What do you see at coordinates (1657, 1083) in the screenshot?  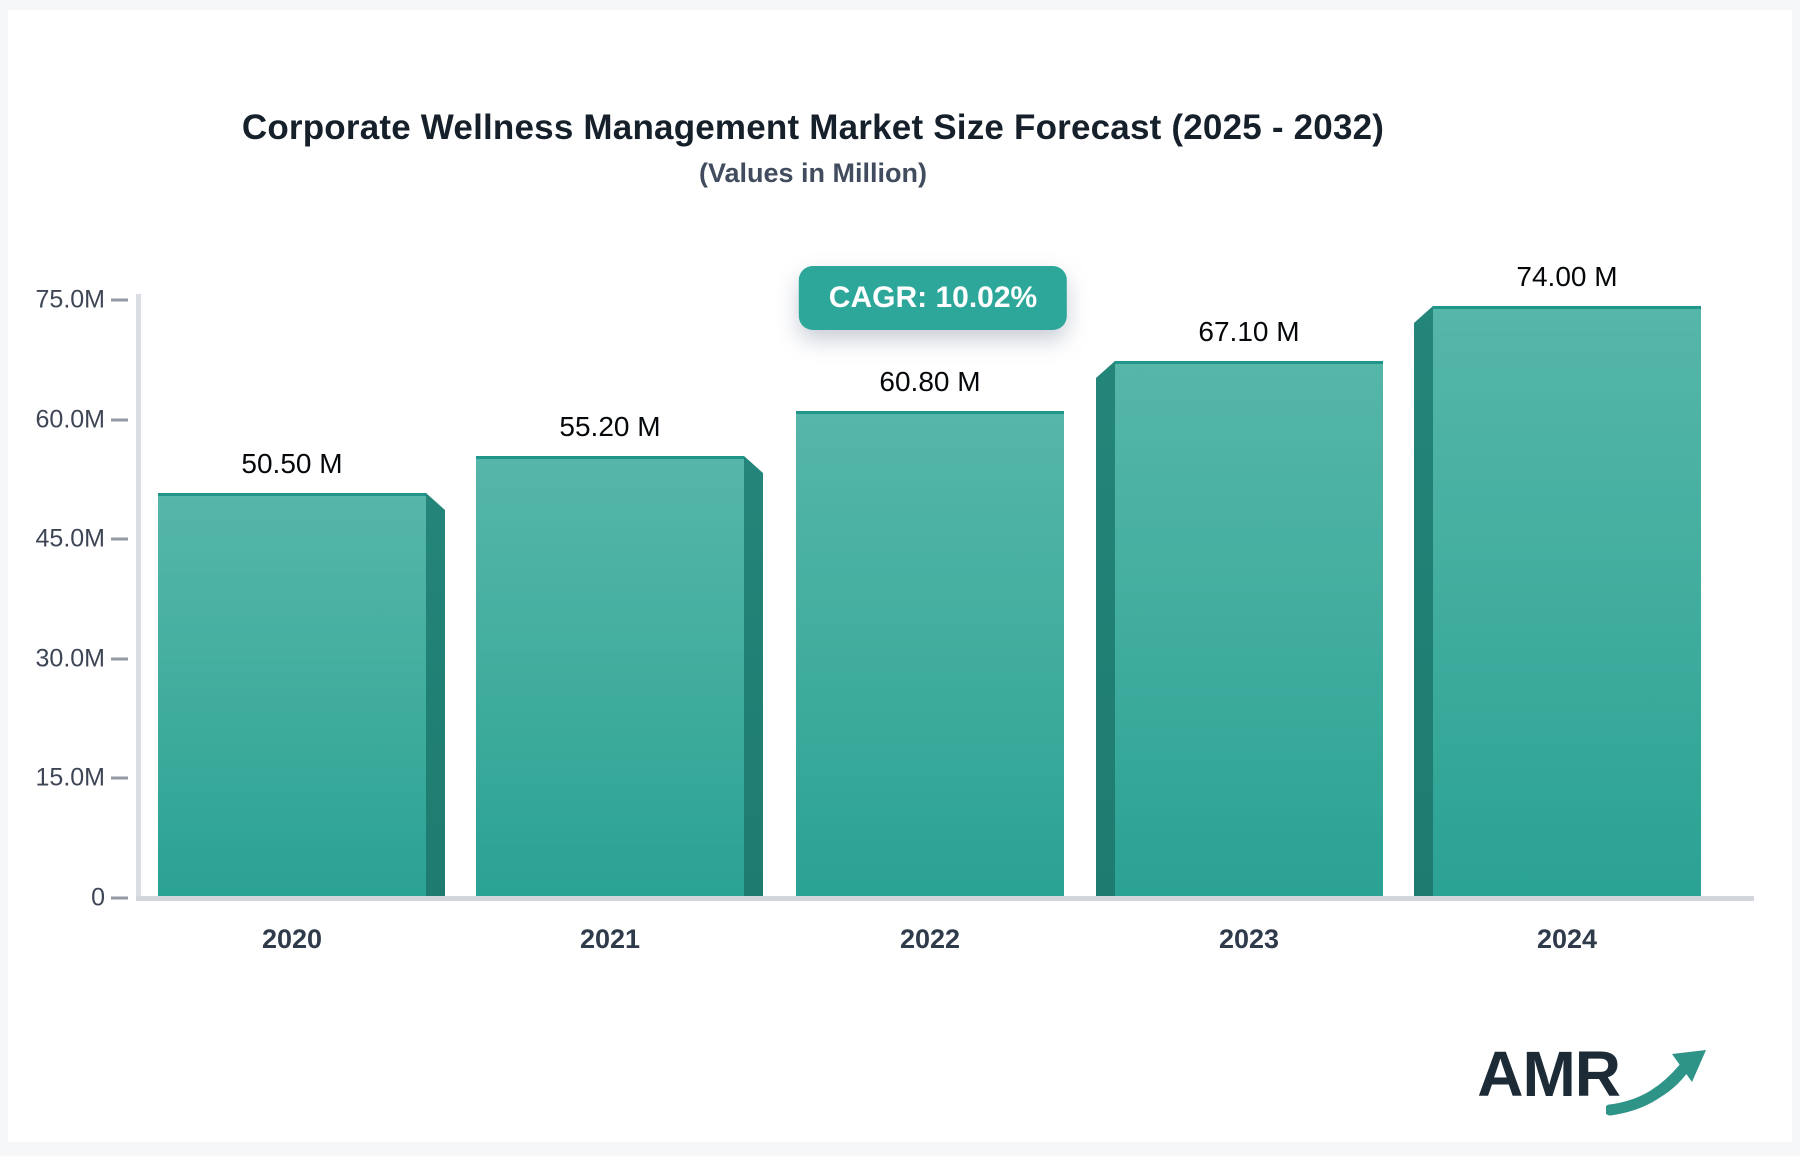 I see `trend-up-arrow-icon` at bounding box center [1657, 1083].